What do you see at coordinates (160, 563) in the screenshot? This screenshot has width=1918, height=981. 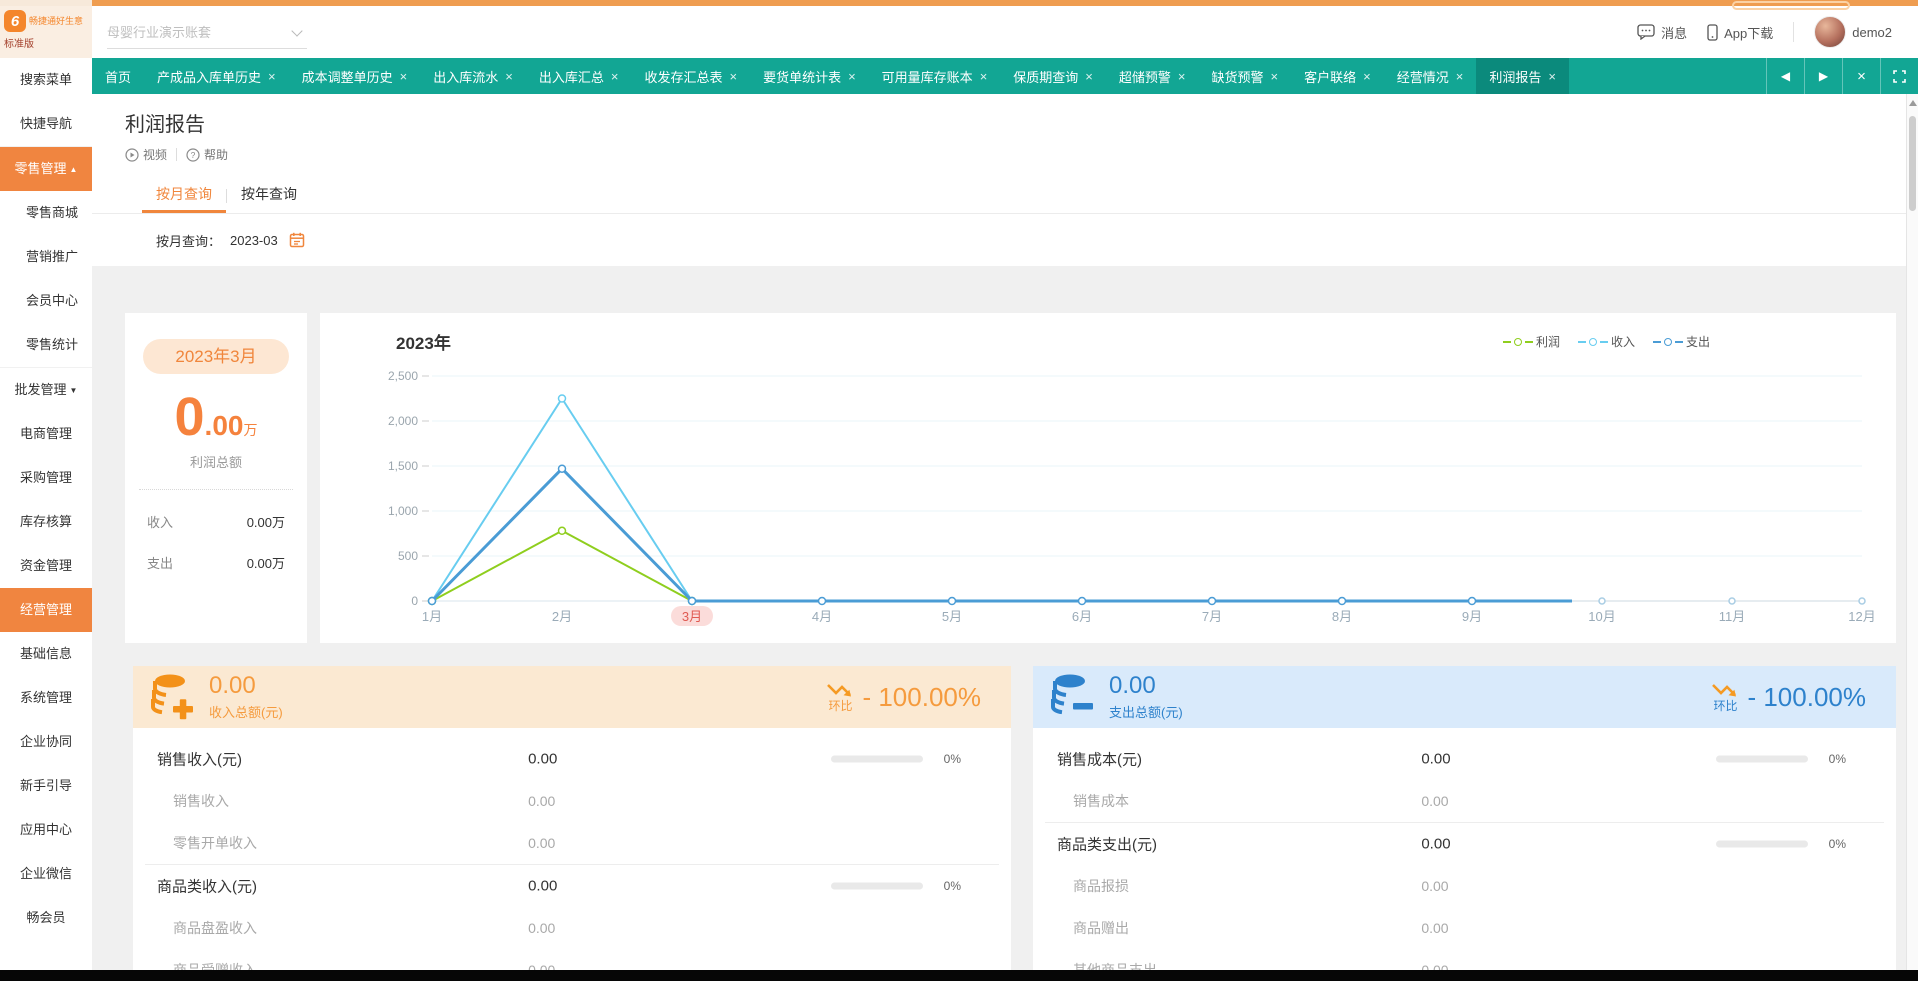 I see `summary-row-label: 支出` at bounding box center [160, 563].